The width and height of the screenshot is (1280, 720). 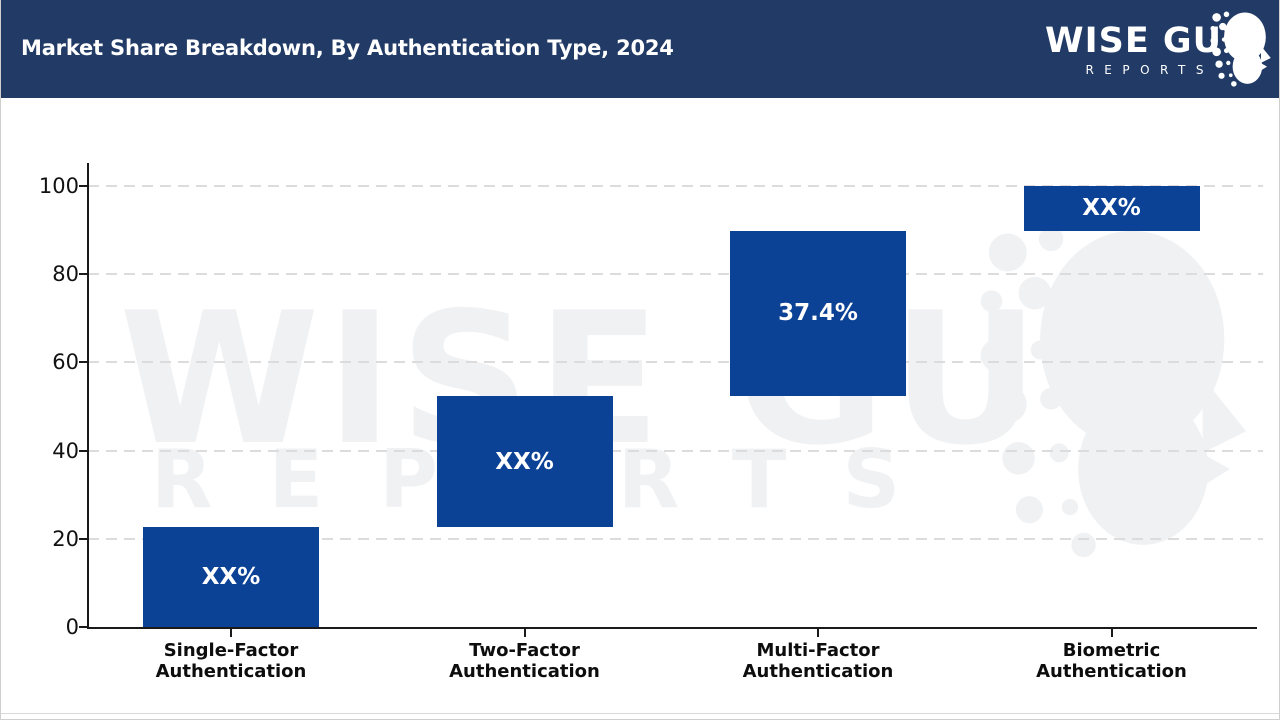 What do you see at coordinates (818, 650) in the screenshot?
I see `category-label-line: Multi-Factor` at bounding box center [818, 650].